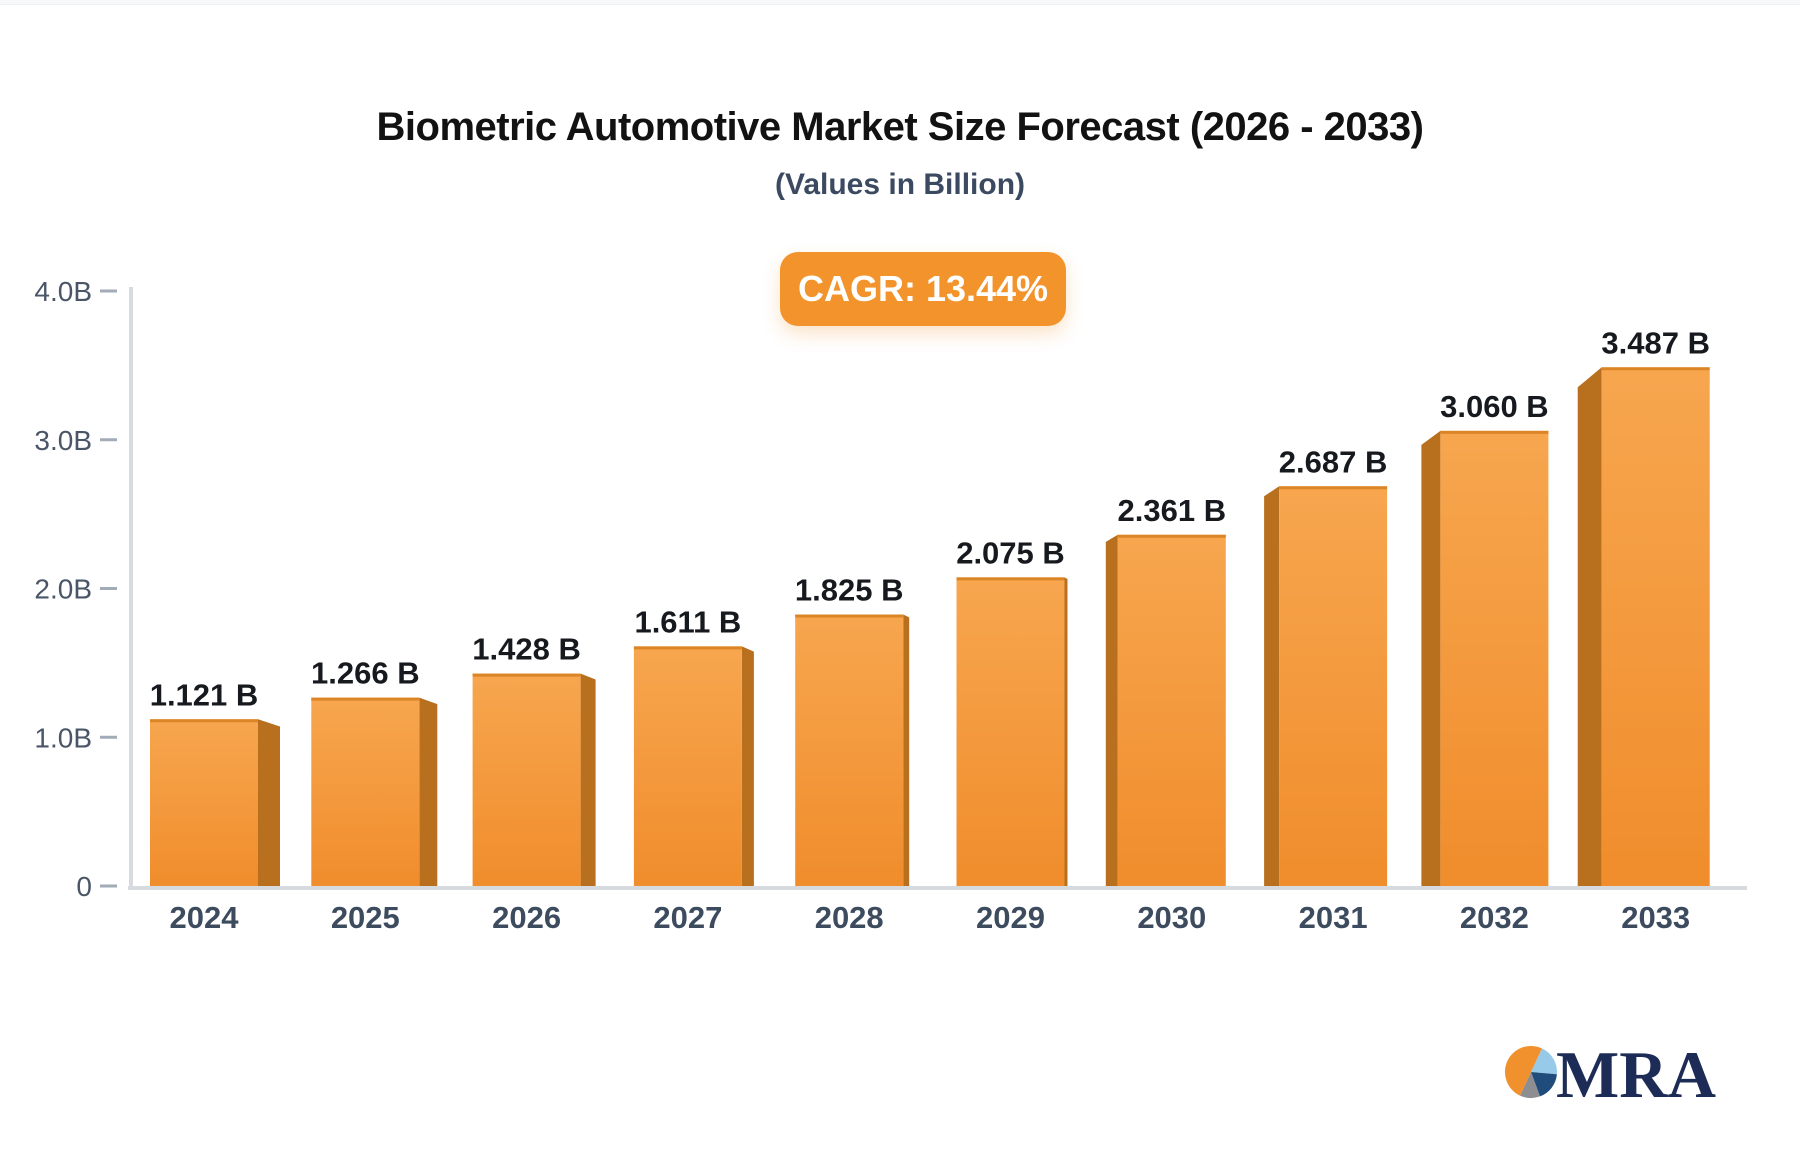 Image resolution: width=1800 pixels, height=1156 pixels. What do you see at coordinates (365, 917) in the screenshot?
I see `x-axis-year-label: 2025` at bounding box center [365, 917].